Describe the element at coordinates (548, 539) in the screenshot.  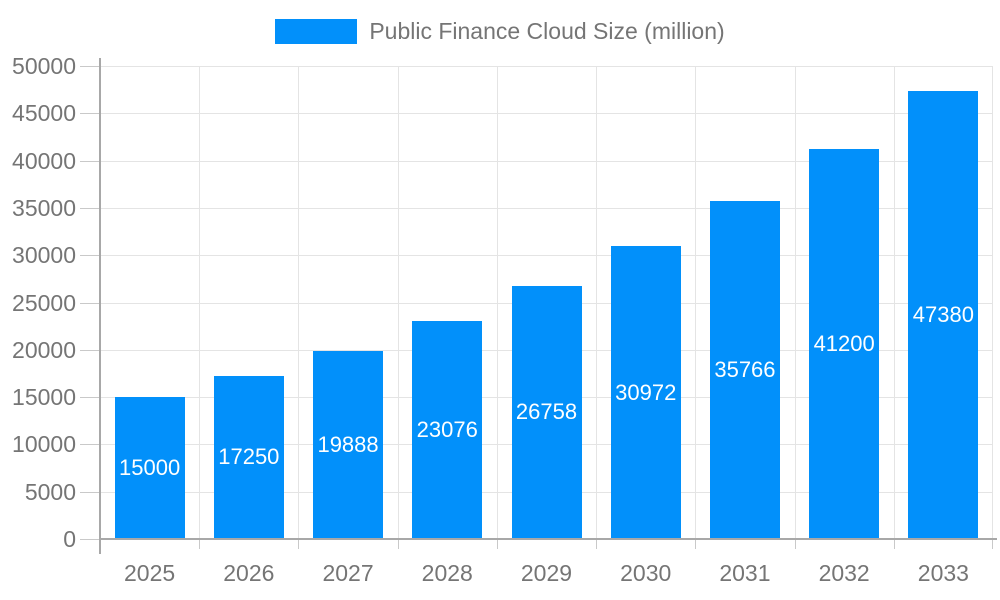
I see `x-axis-line` at that location.